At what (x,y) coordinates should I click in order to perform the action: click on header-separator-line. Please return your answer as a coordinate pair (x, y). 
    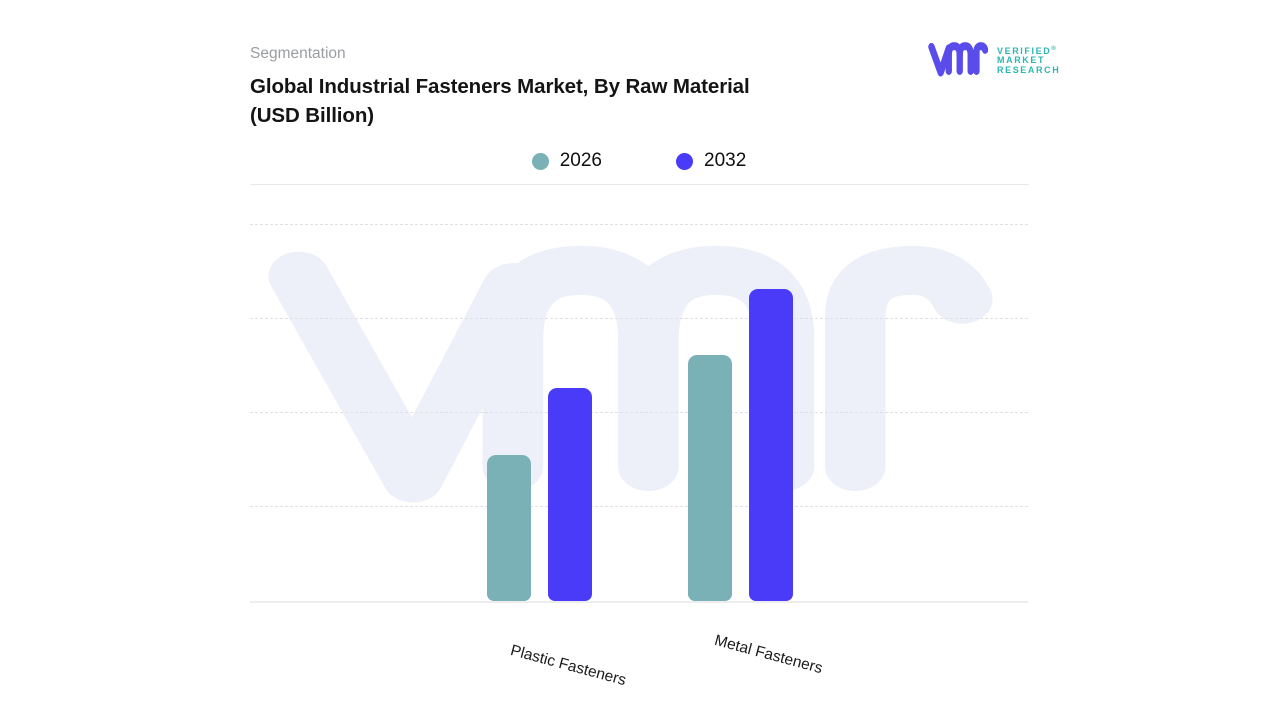
    Looking at the image, I should click on (639, 184).